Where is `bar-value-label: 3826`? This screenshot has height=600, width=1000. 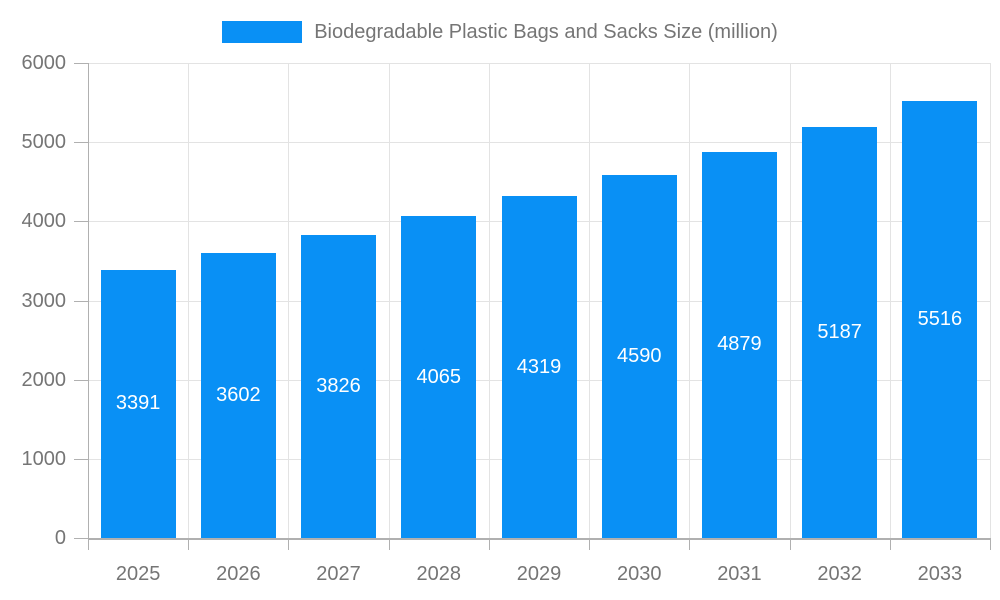 bar-value-label: 3826 is located at coordinates (338, 386).